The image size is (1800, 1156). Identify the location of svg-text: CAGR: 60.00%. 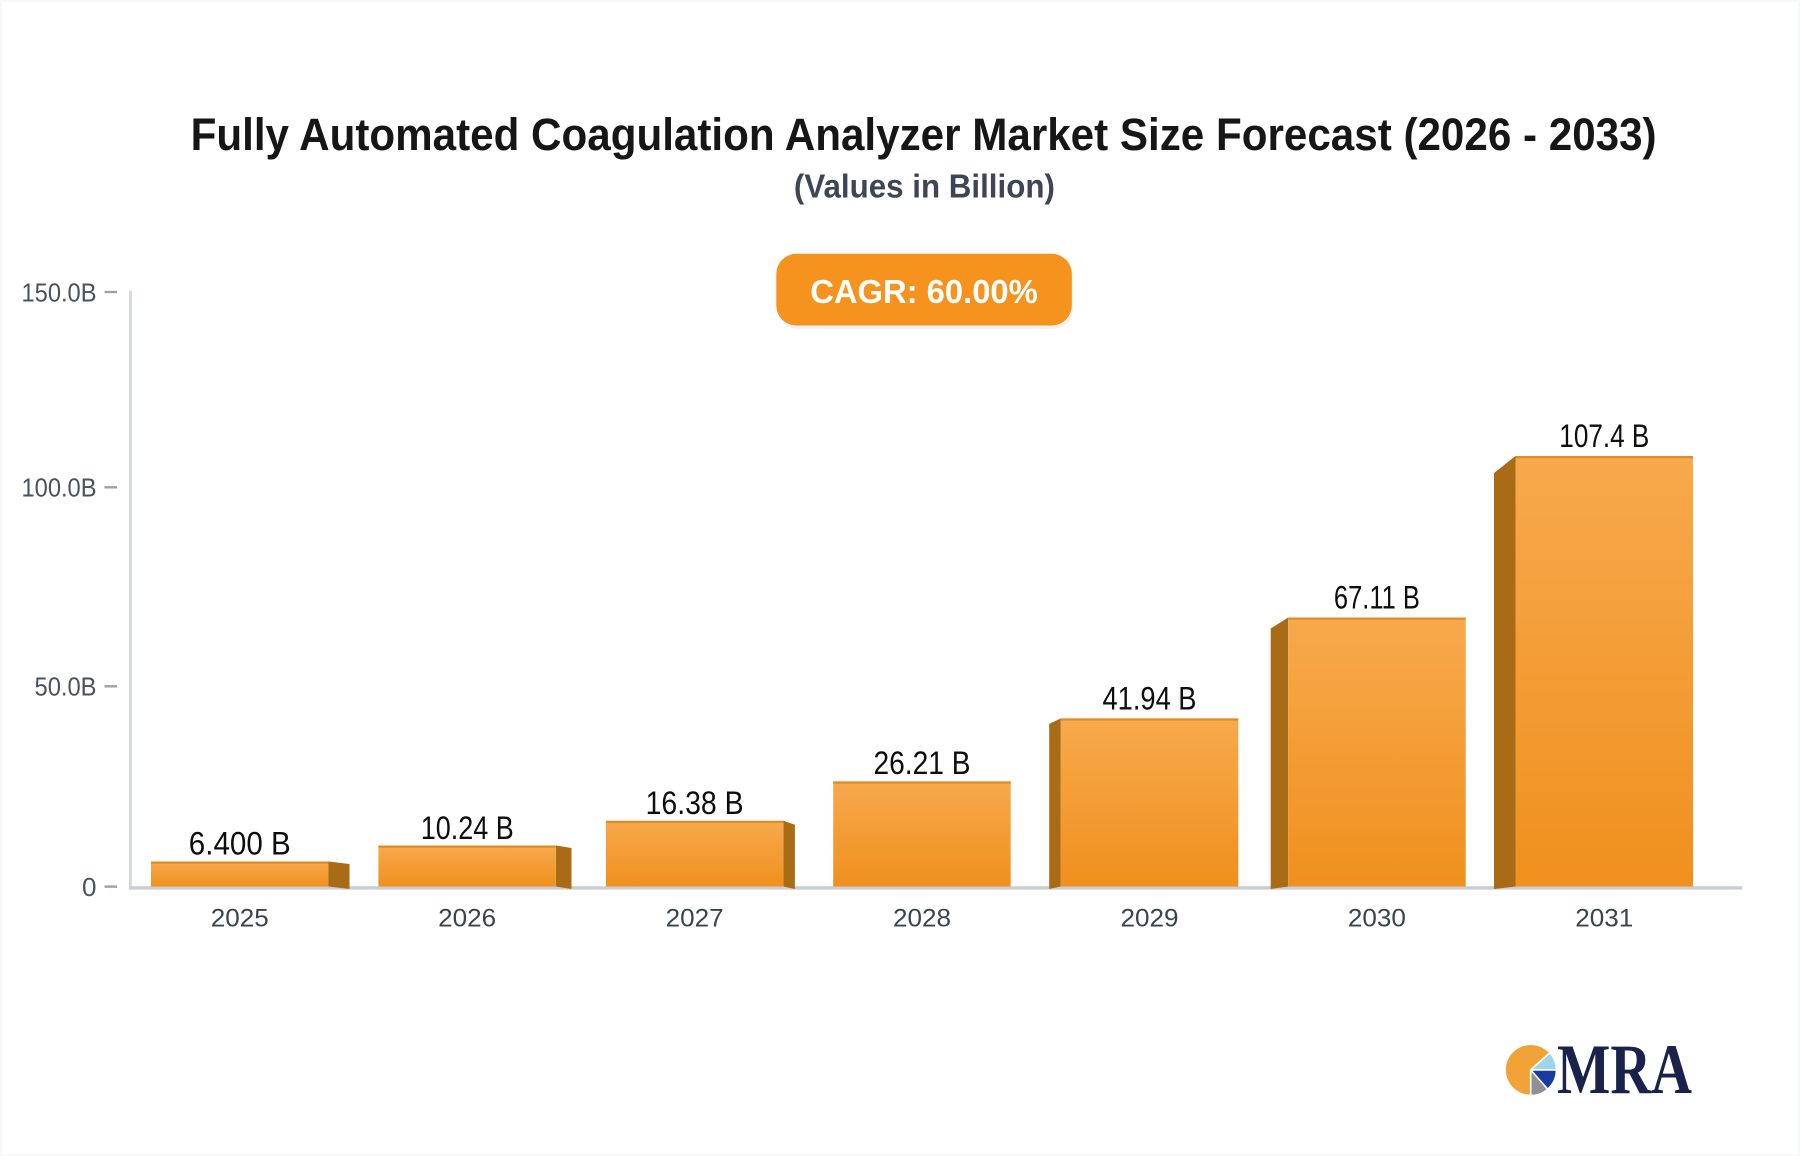
(924, 292).